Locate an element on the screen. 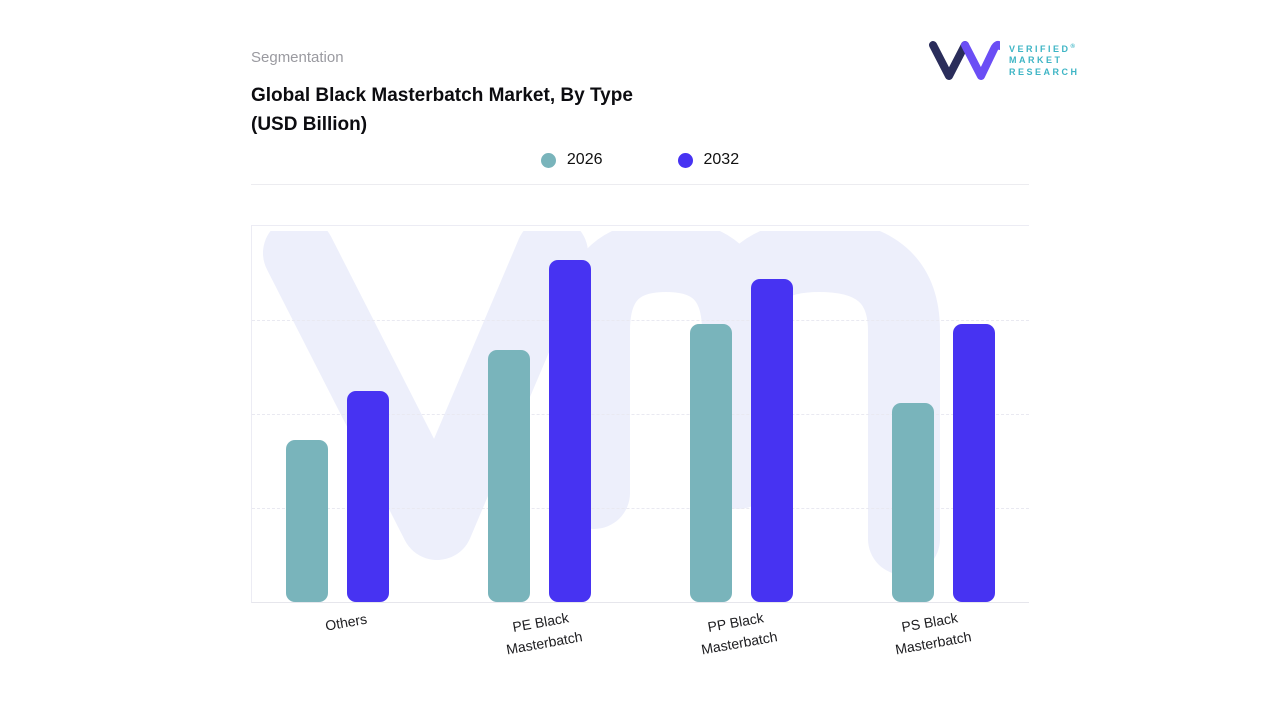  x-axis-label: Others is located at coordinates (346, 622).